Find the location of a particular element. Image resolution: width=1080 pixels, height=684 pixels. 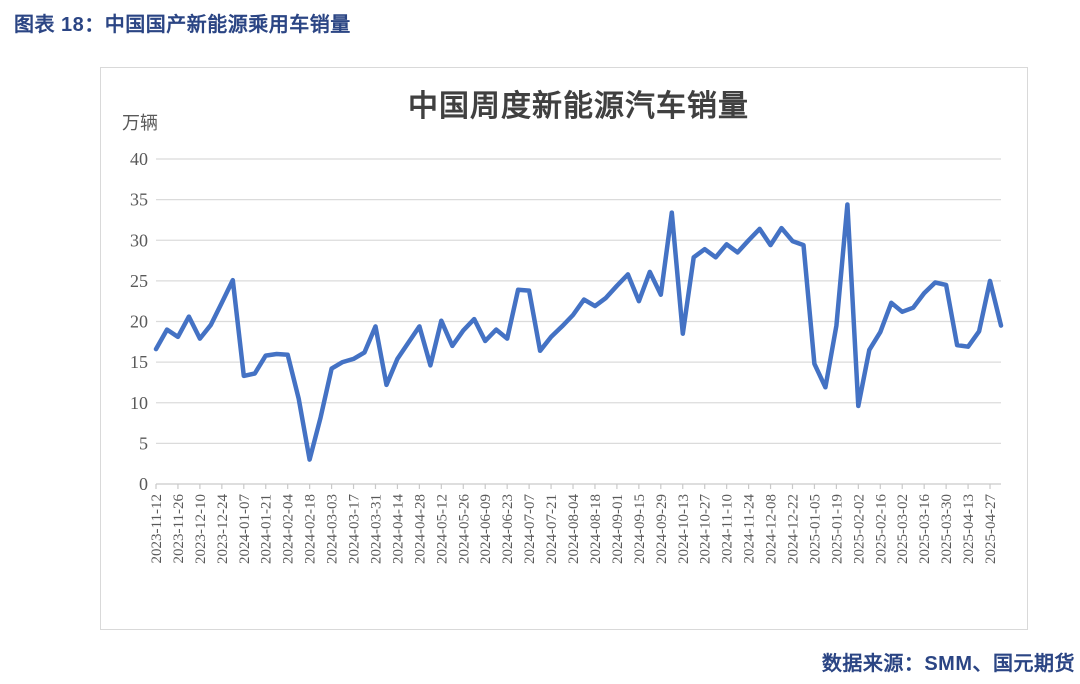

x-tick-label: 2024-08-18 is located at coordinates (596, 529).